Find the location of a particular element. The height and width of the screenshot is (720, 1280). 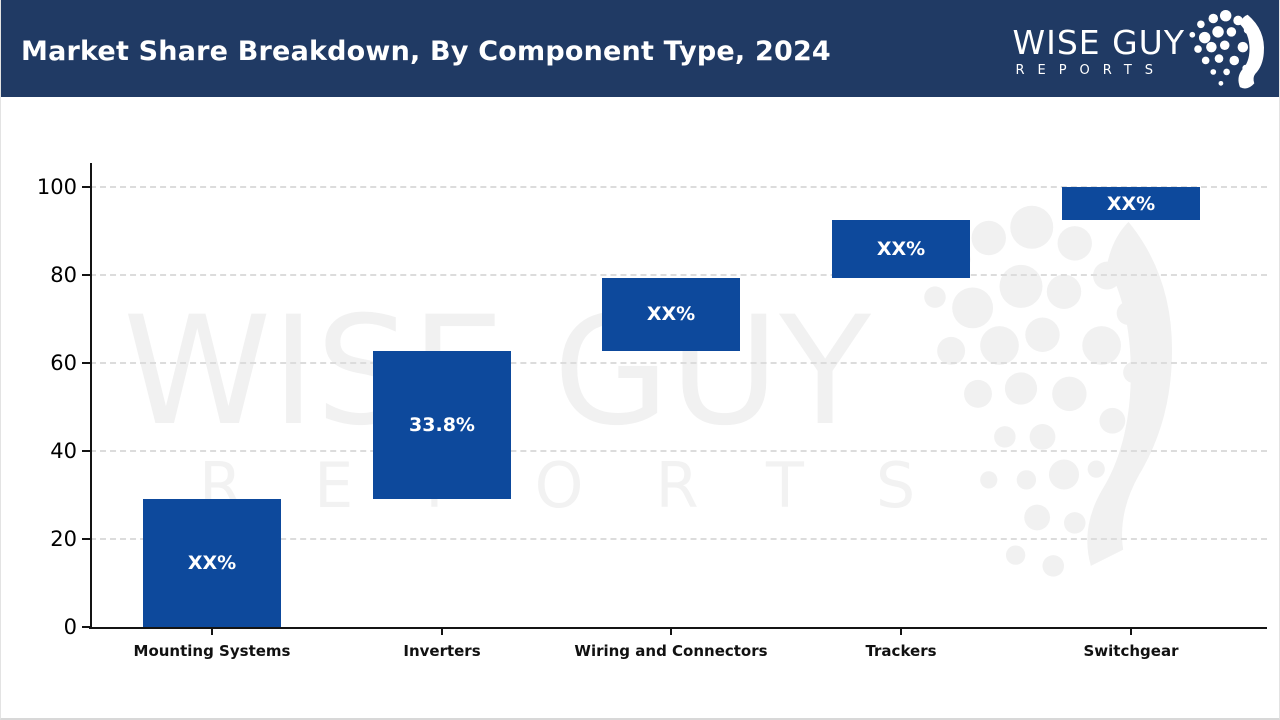

y-tick-label-60: 60 is located at coordinates (63, 363).